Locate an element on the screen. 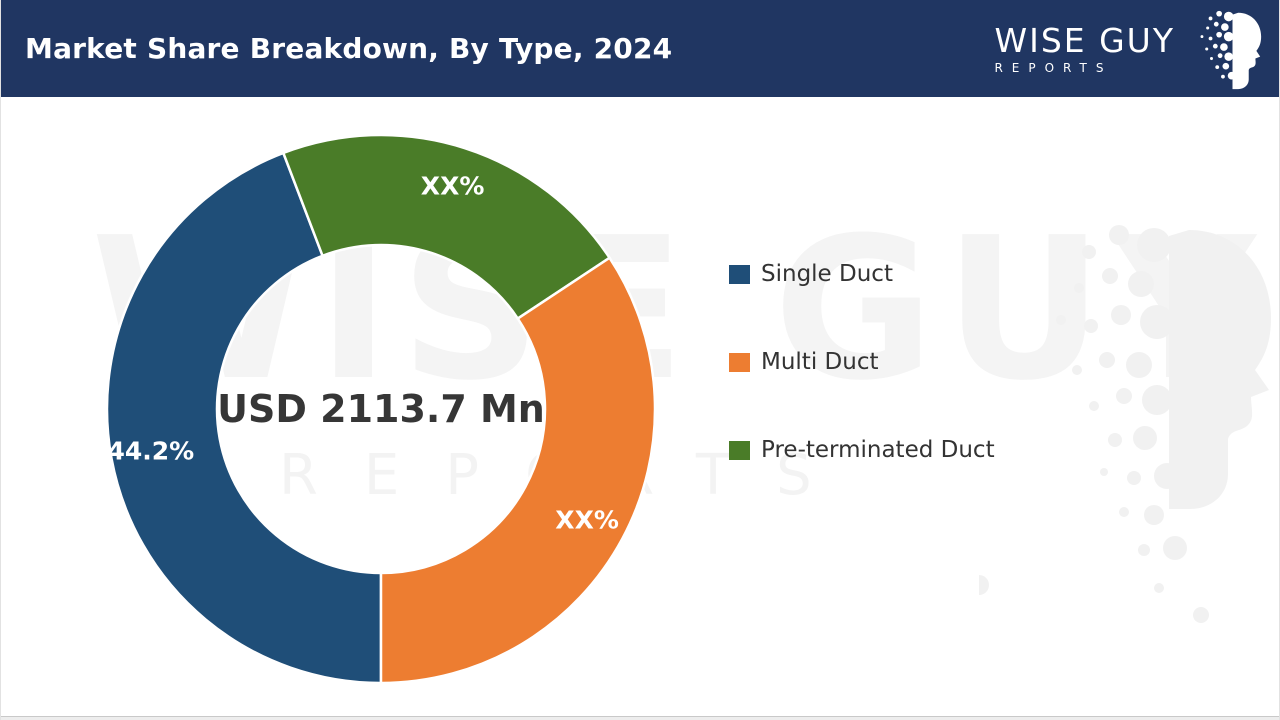 The height and width of the screenshot is (720, 1280). watermark-face-icon is located at coordinates (1125, 424).